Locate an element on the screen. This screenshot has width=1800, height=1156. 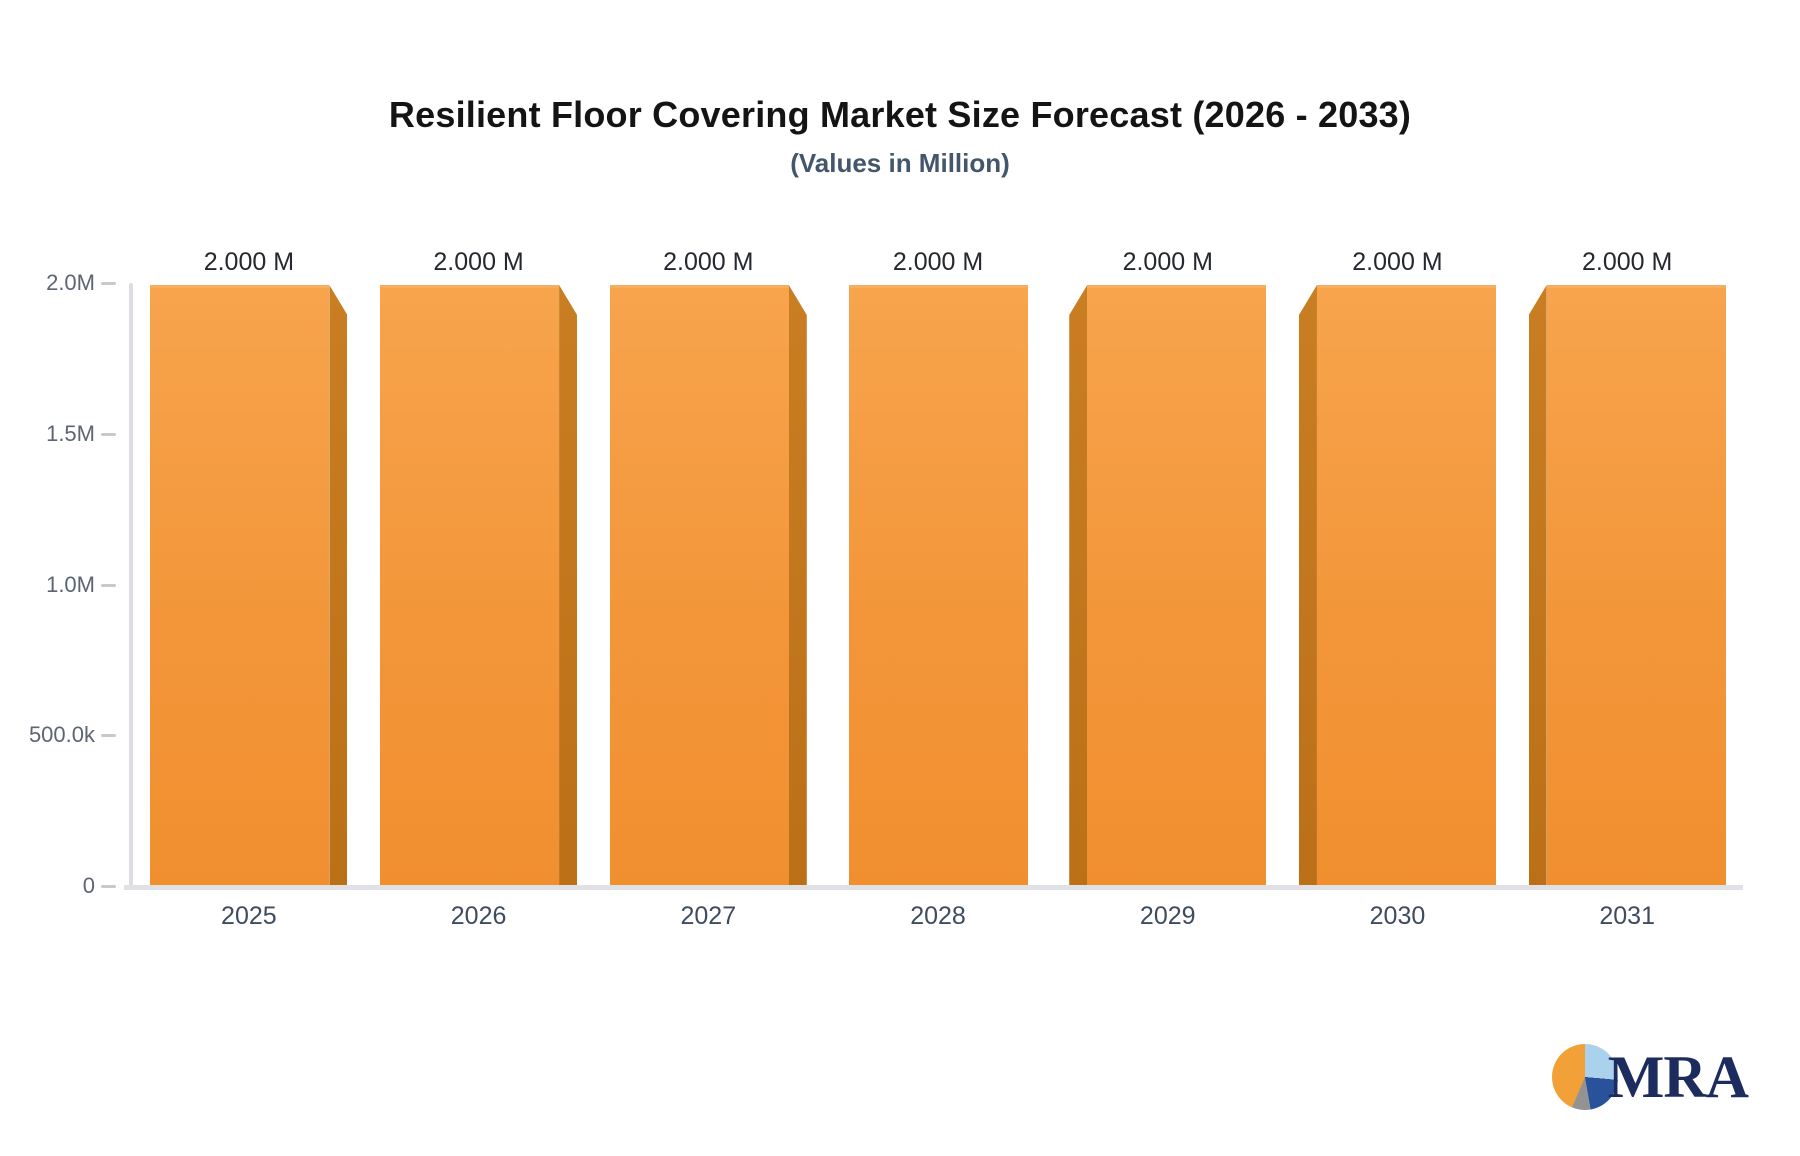
x-axis-label: 2029 is located at coordinates (1167, 916).